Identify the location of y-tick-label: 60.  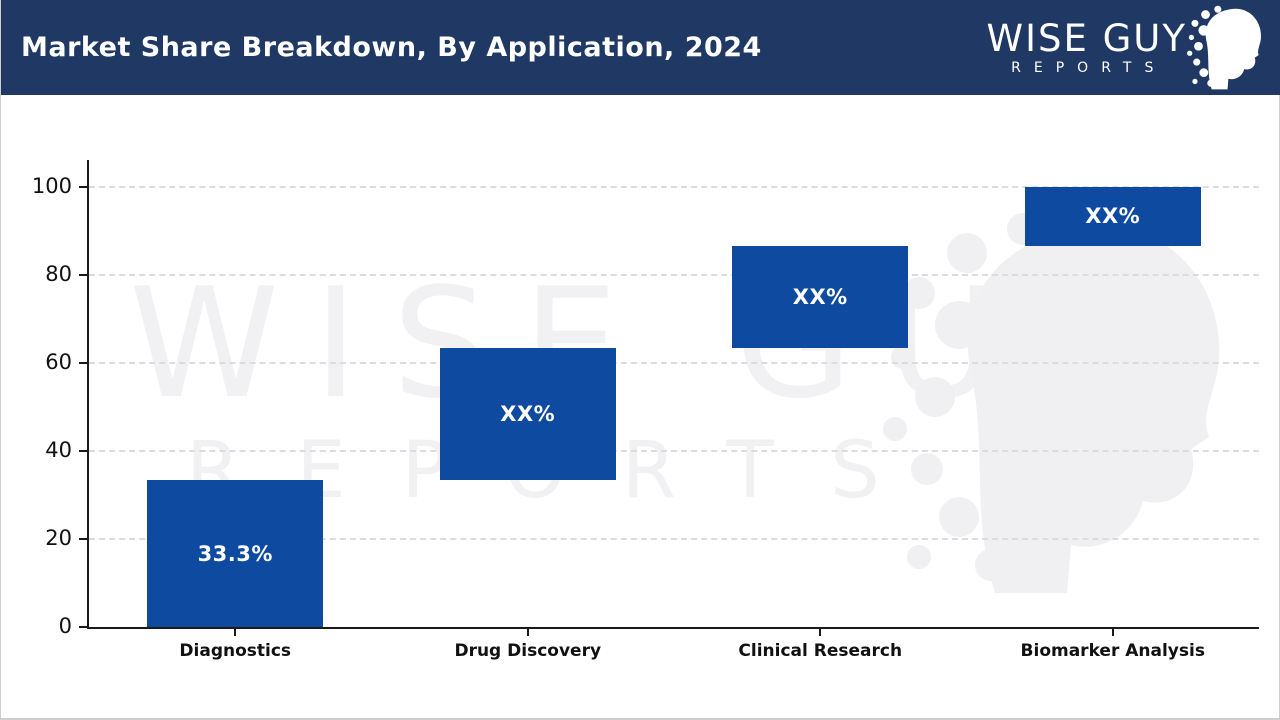
(58, 362).